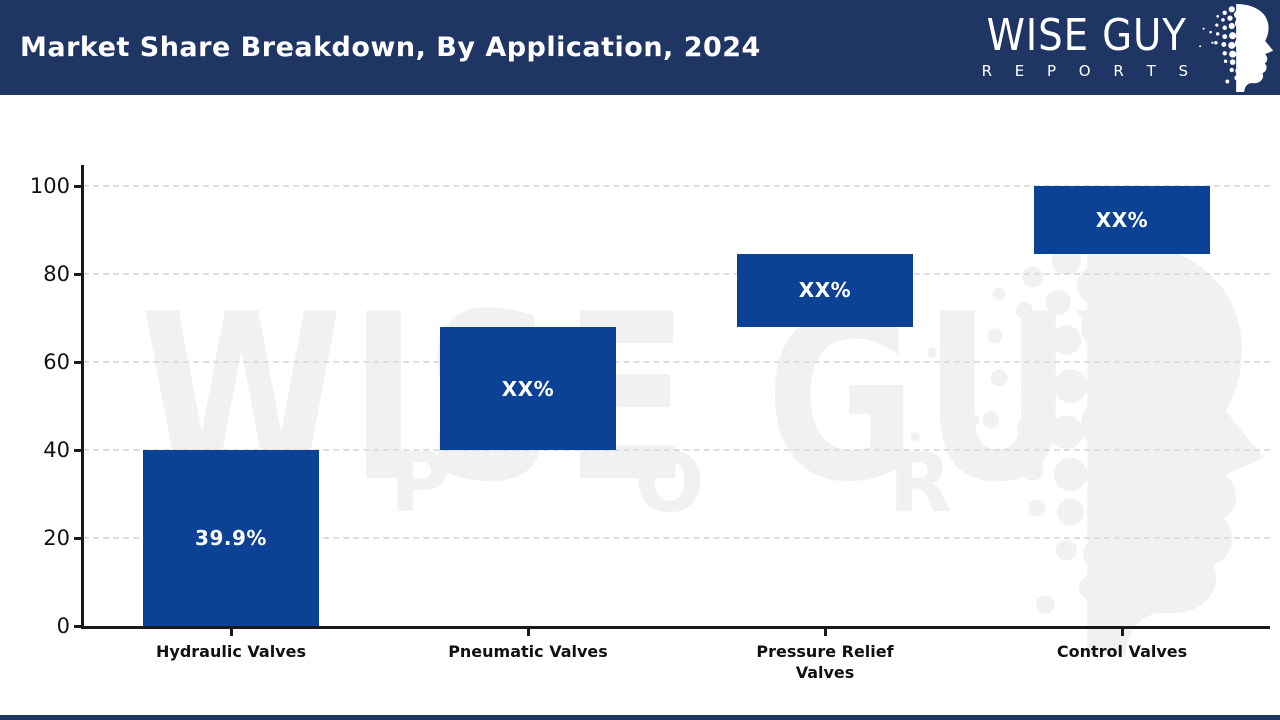 The image size is (1280, 720). I want to click on category-label-1: Hydraulic Valves, so click(231, 651).